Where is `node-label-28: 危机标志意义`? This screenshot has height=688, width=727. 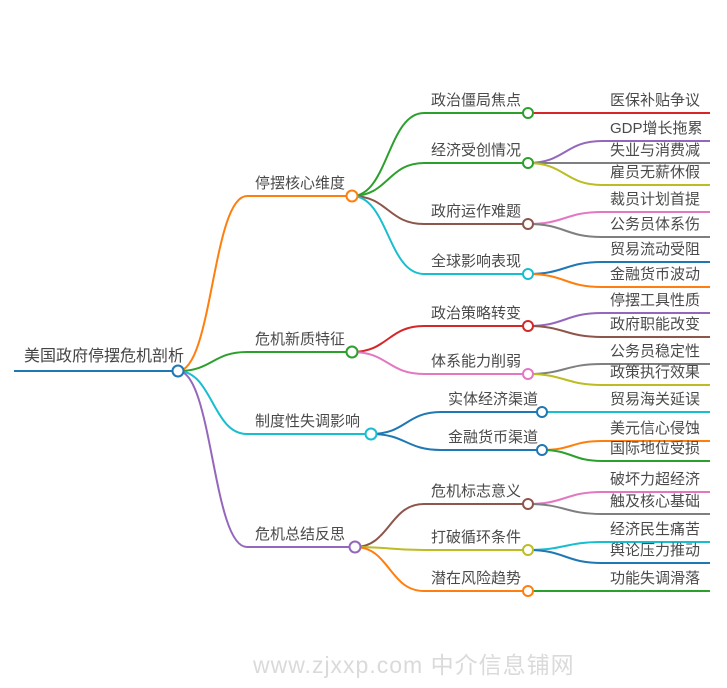
node-label-28: 危机标志意义 is located at coordinates (476, 491).